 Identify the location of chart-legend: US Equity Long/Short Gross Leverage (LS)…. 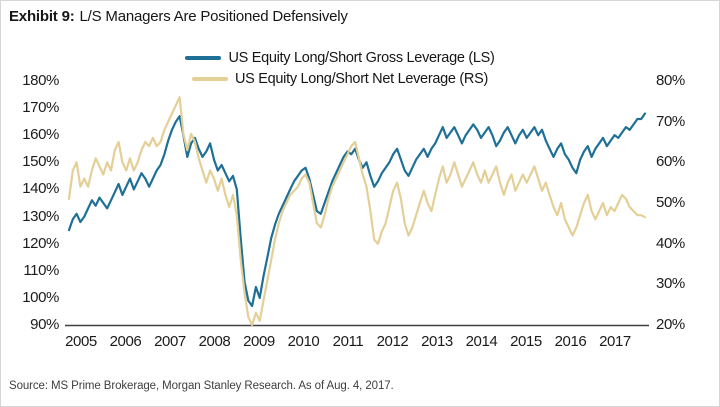
(340, 68).